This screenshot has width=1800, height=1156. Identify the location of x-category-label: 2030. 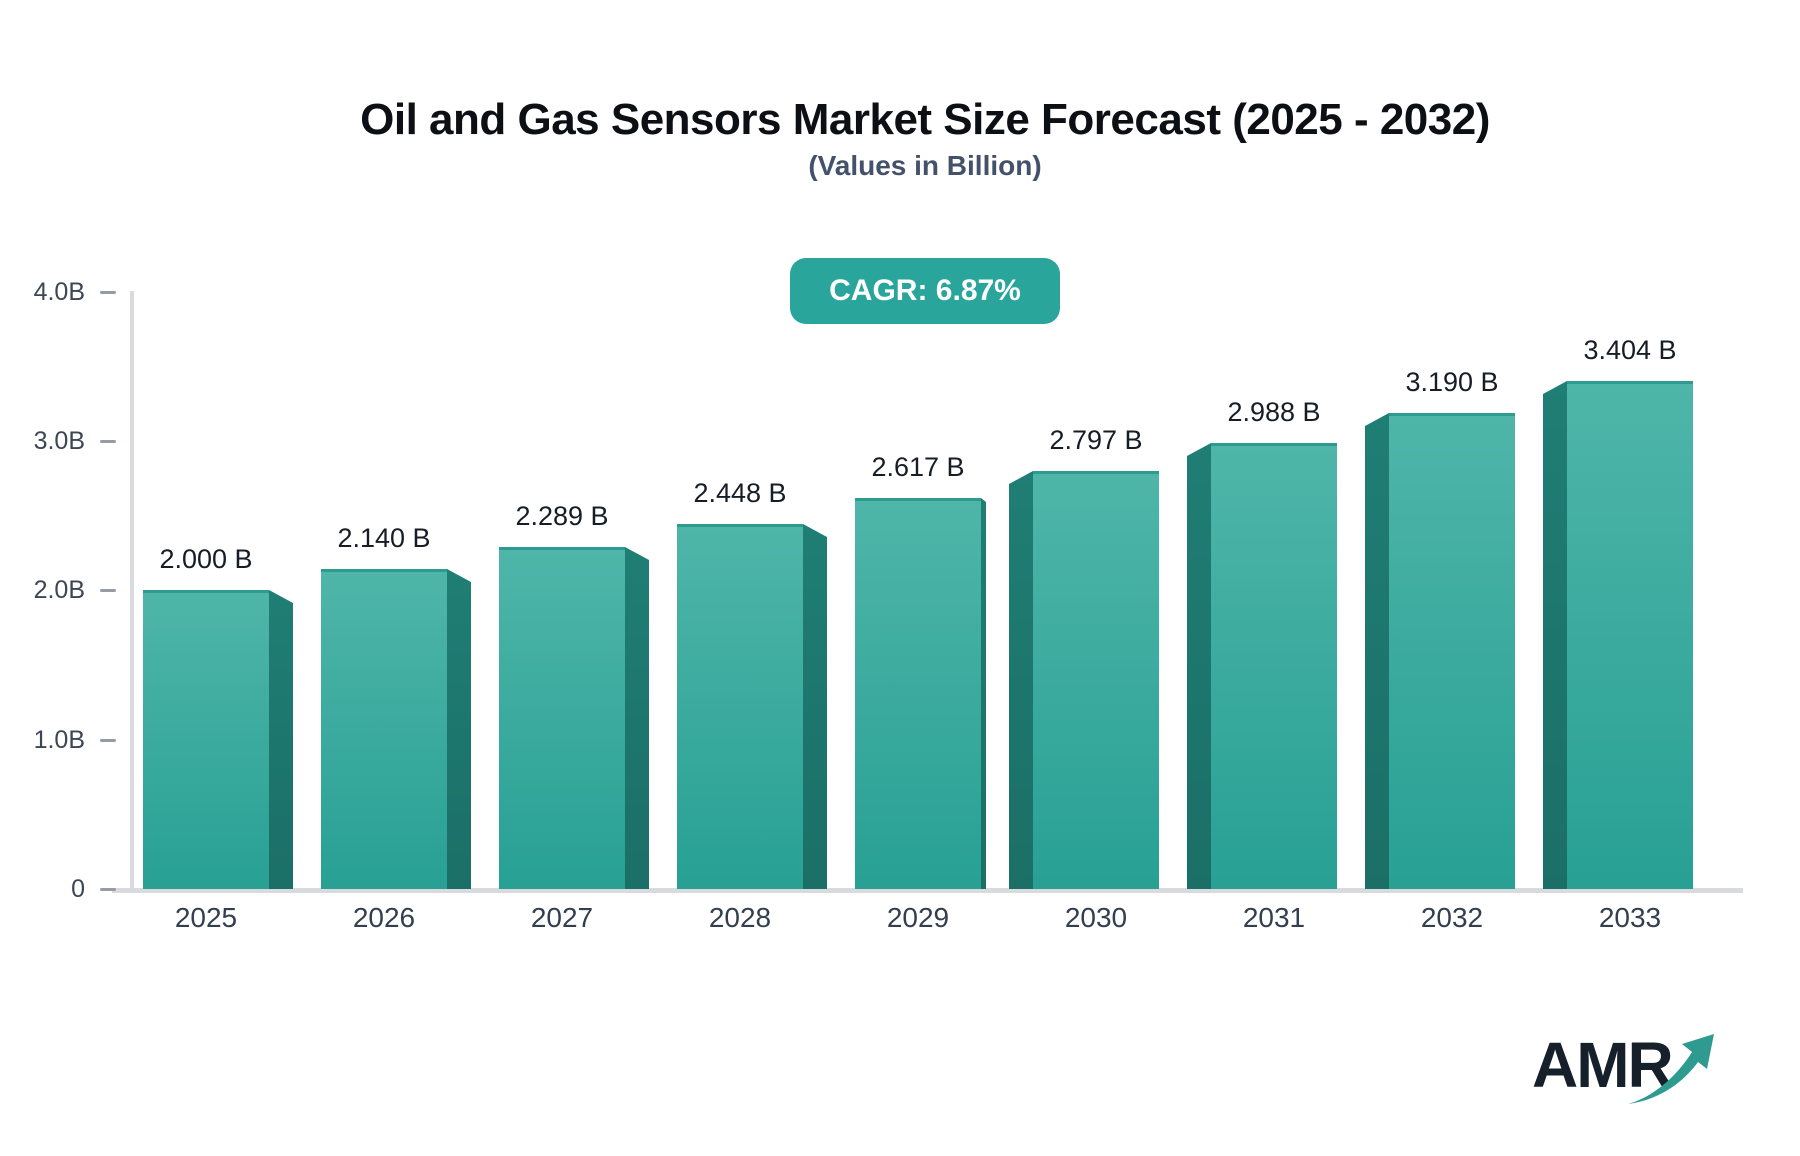
(1096, 917).